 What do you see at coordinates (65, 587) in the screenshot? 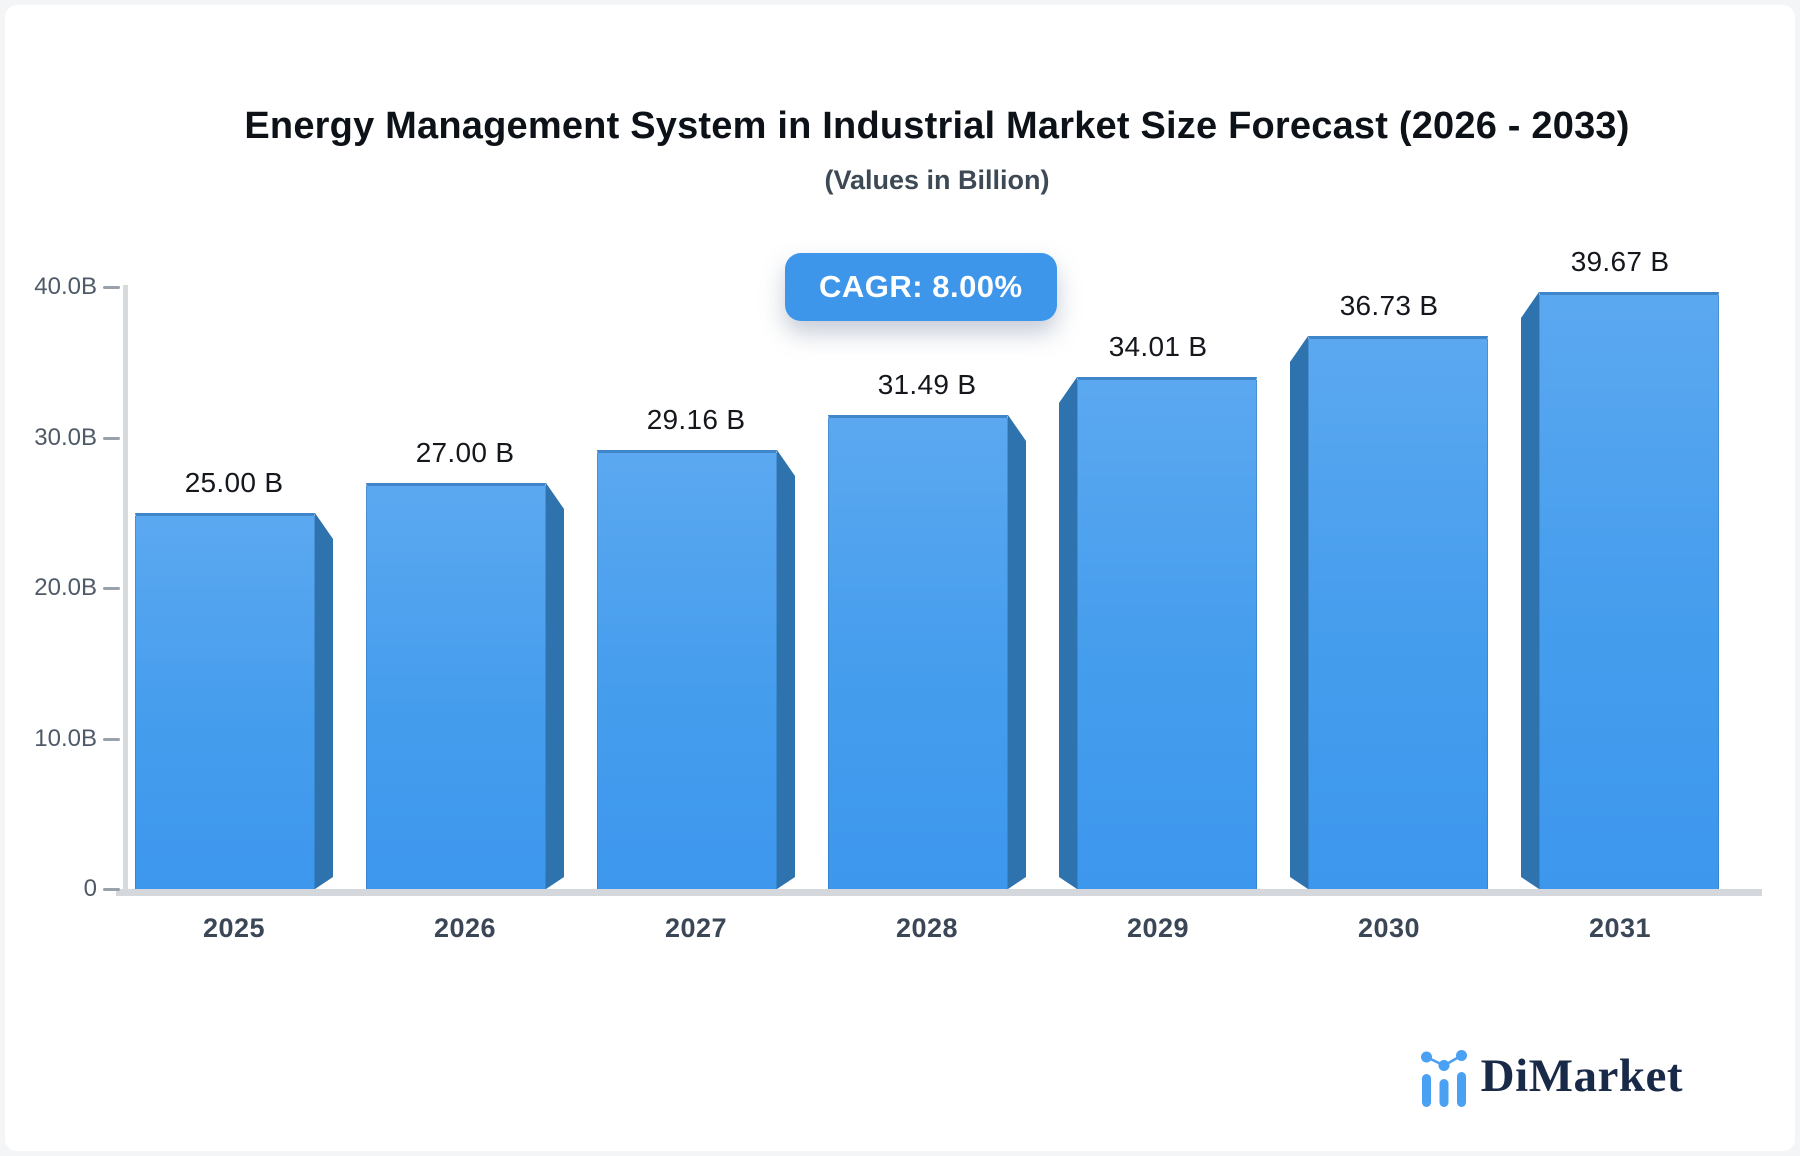
I see `y-axis-tick-label: 20.0B` at bounding box center [65, 587].